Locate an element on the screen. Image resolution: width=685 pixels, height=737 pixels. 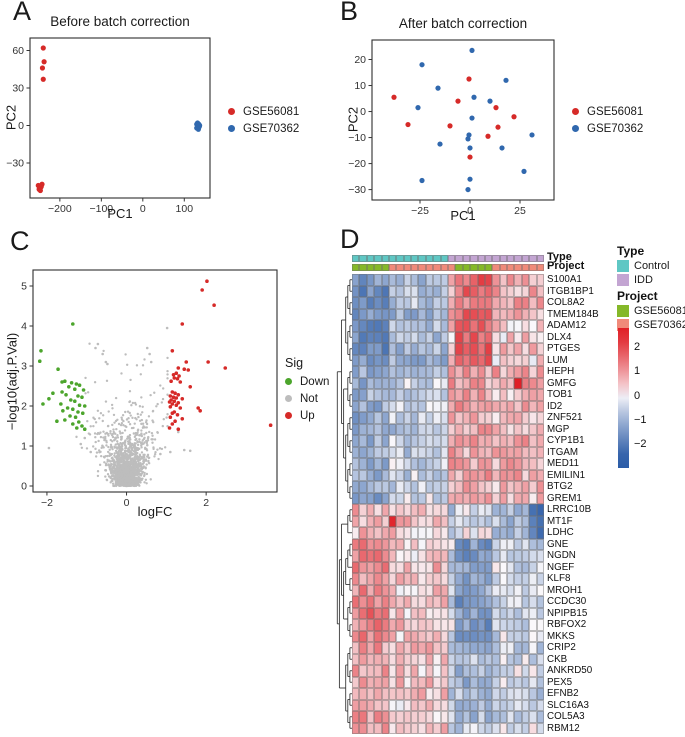
annotation-cell-gse56081 is located at coordinates (356, 267).